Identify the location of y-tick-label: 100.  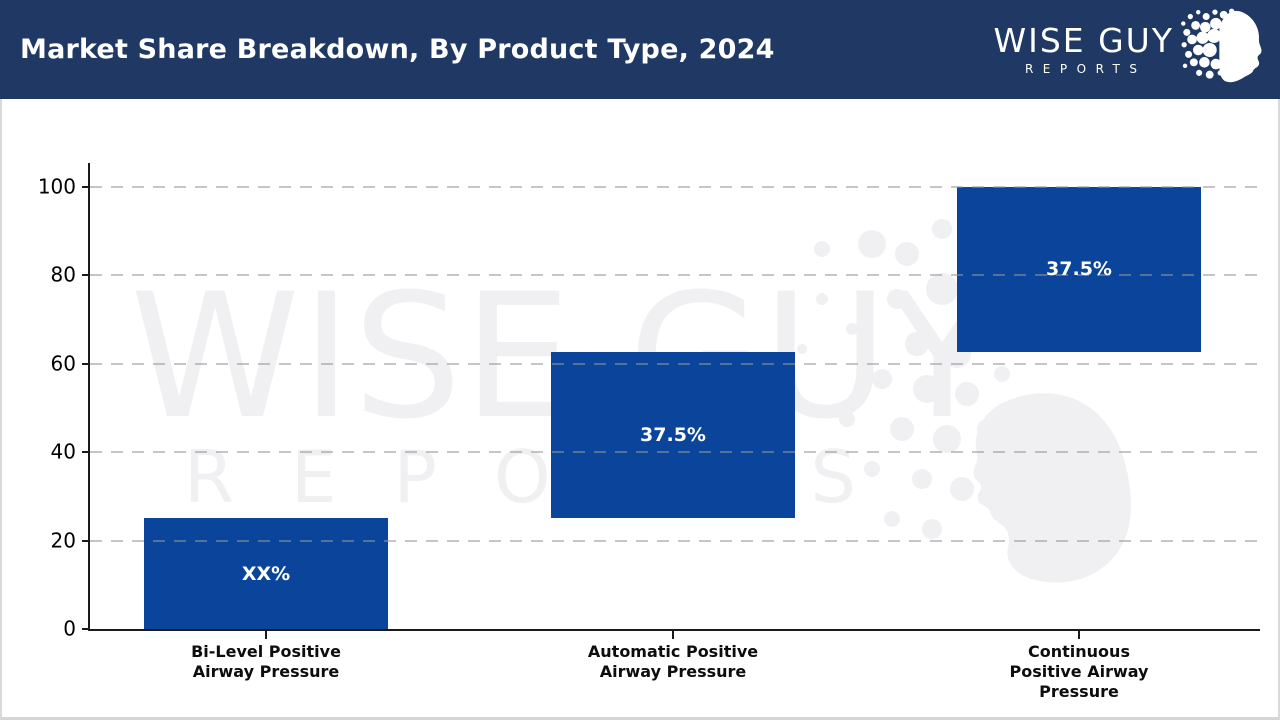
(56, 186).